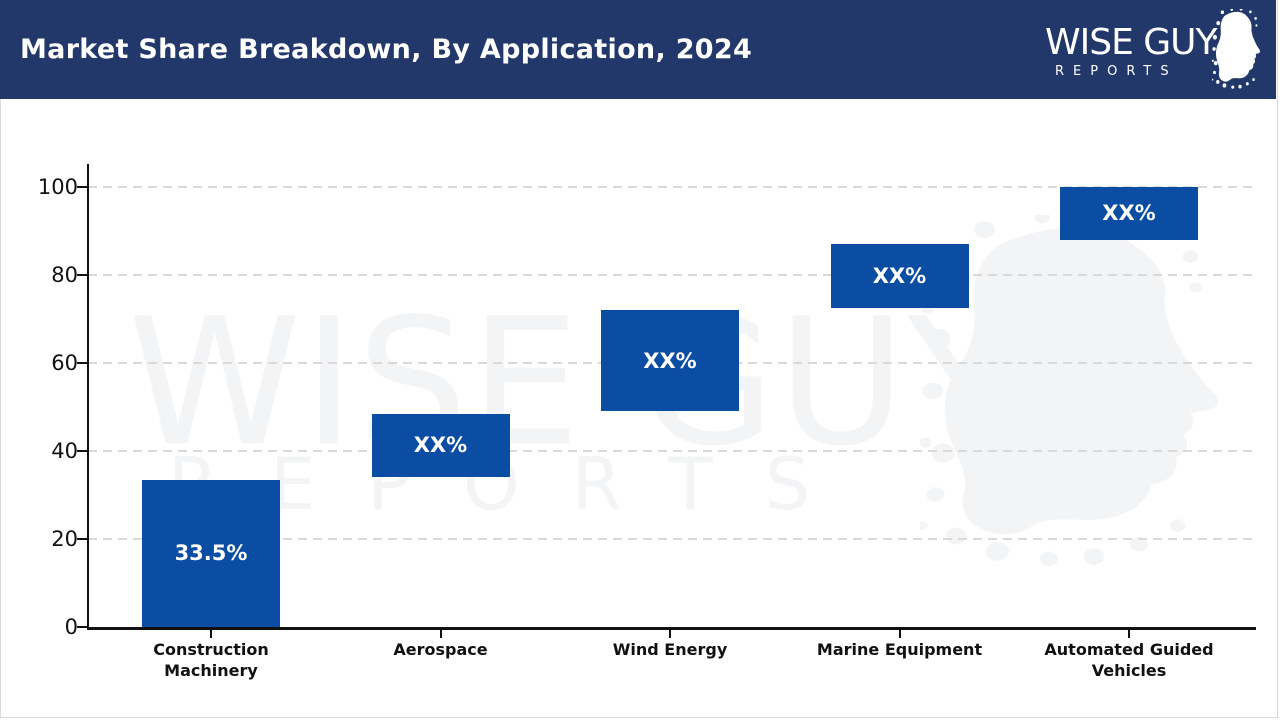 Image resolution: width=1280 pixels, height=720 pixels. What do you see at coordinates (57, 187) in the screenshot?
I see `y-tick-label: 100` at bounding box center [57, 187].